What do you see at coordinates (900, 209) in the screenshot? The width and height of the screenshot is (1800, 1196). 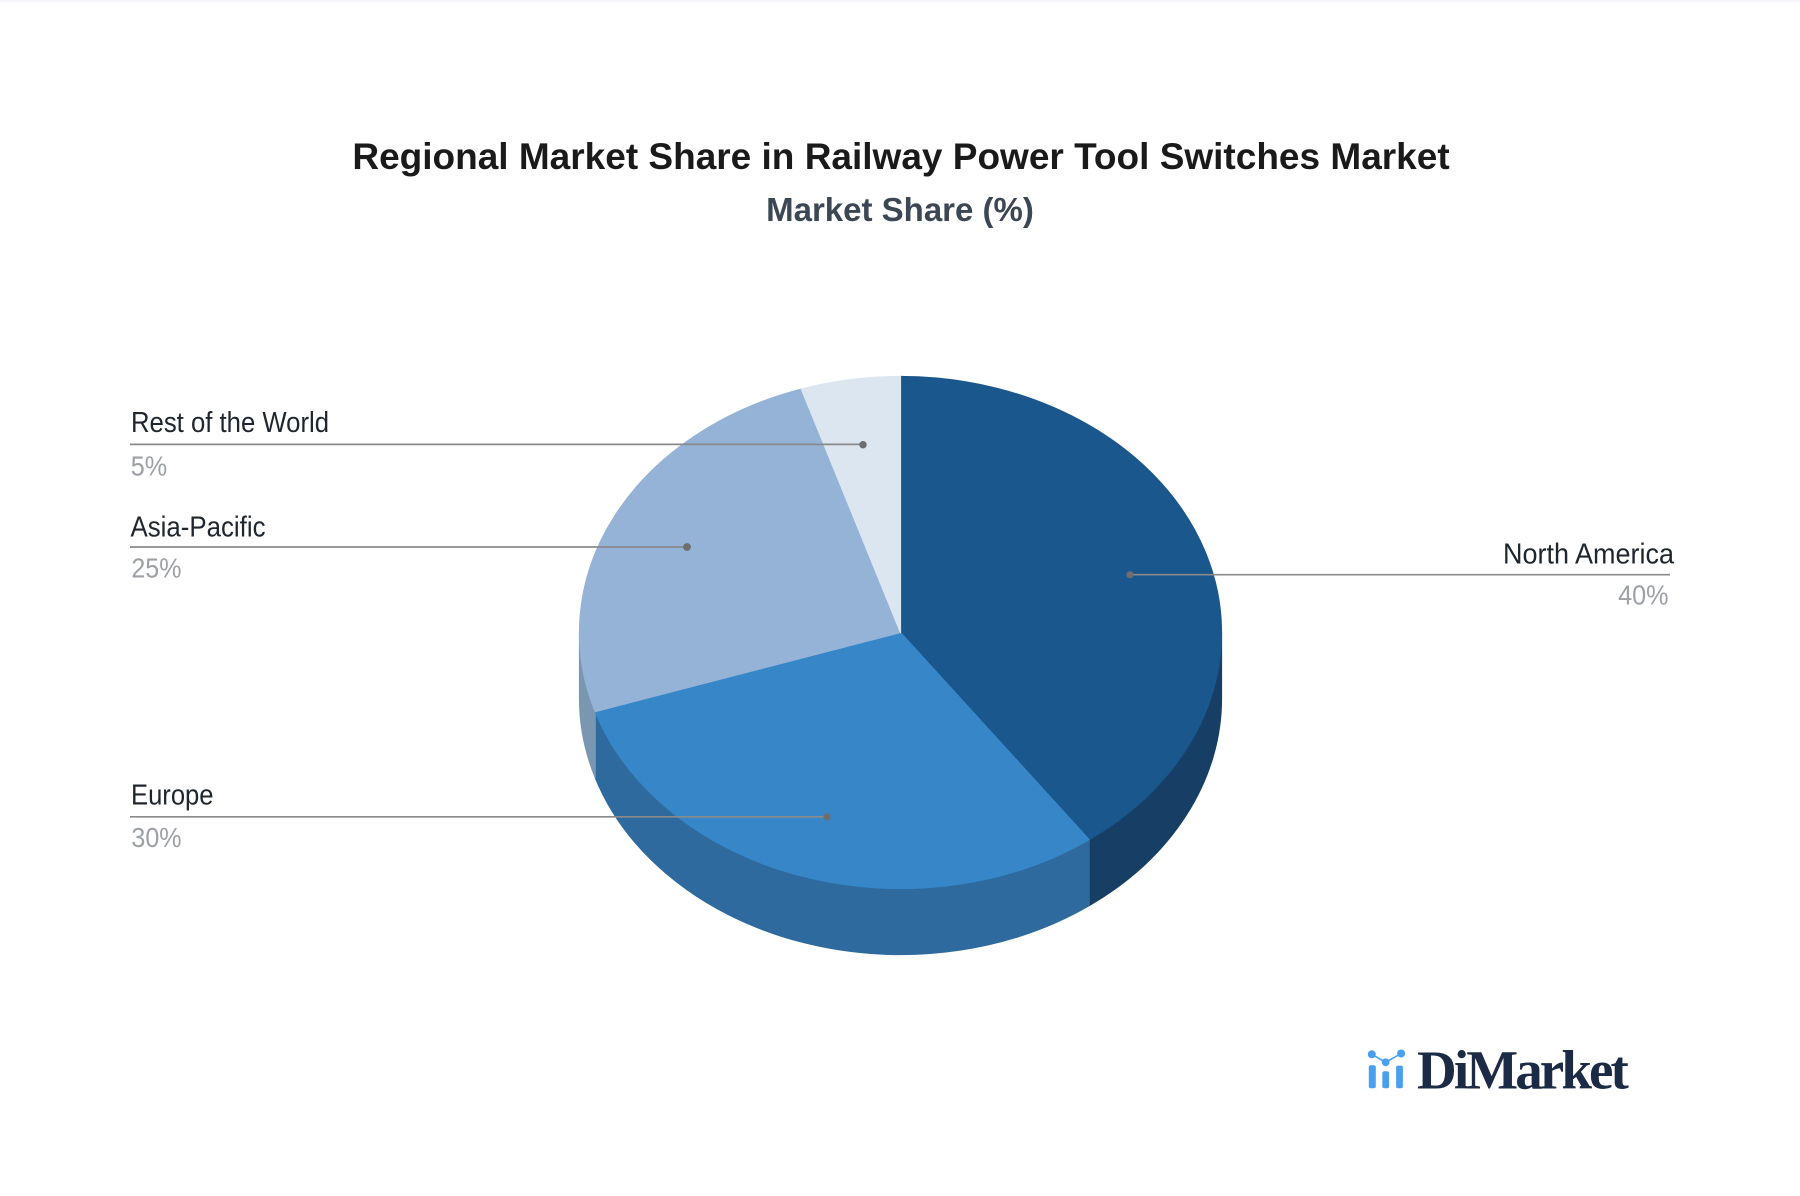 I see `svg-text: Market Share (%)` at bounding box center [900, 209].